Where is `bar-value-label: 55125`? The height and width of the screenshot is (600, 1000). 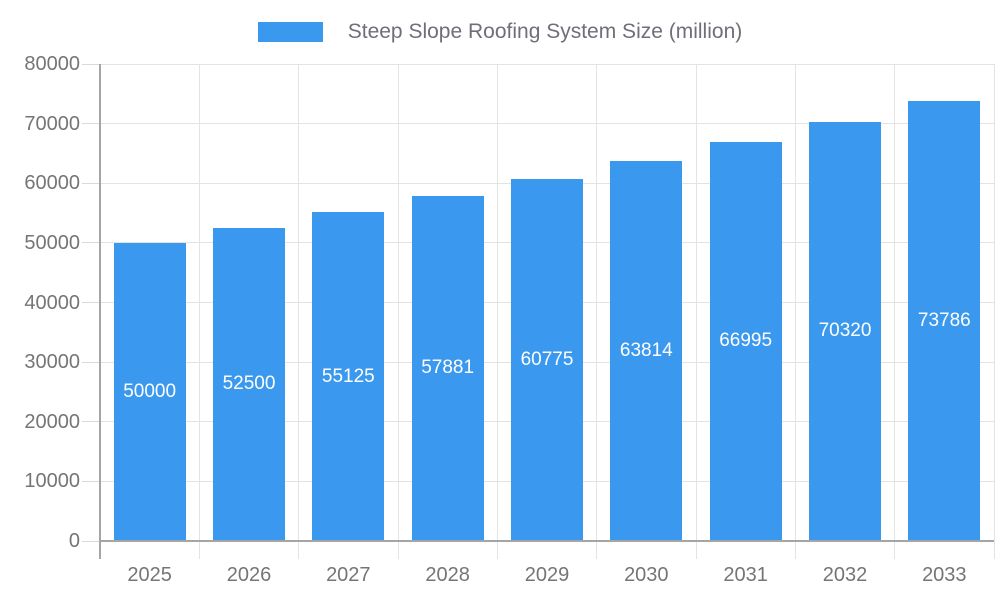
bar-value-label: 55125 is located at coordinates (348, 376).